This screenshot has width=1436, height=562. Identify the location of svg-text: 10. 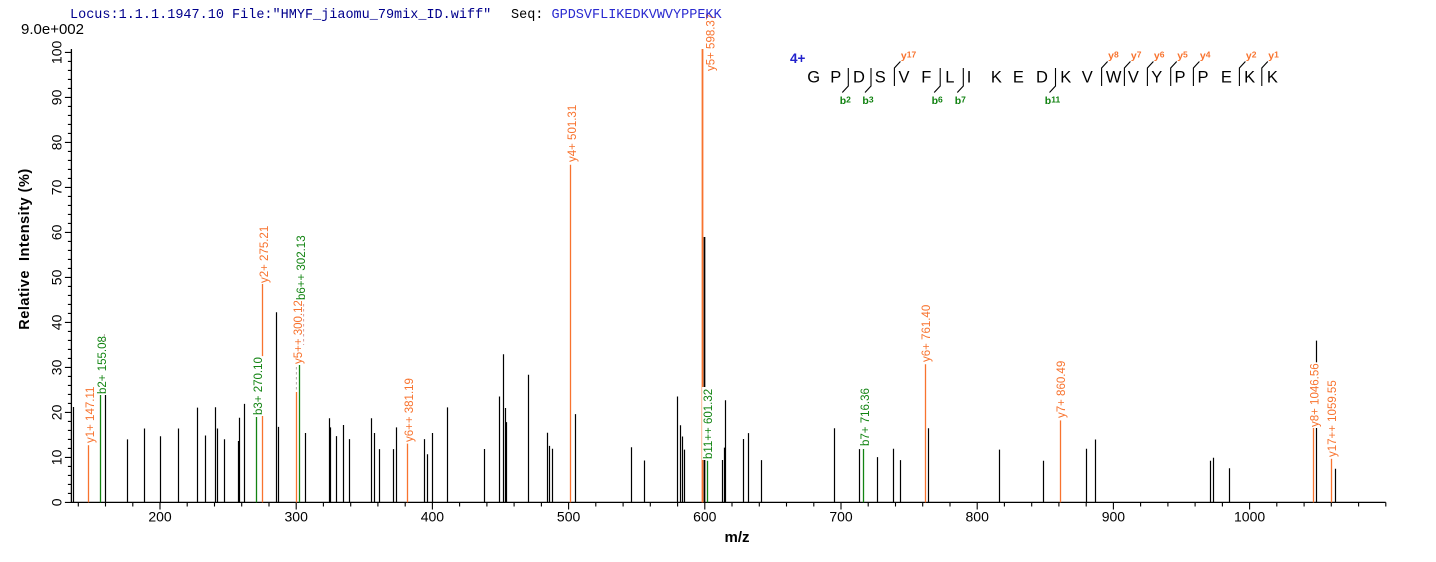
(57, 457).